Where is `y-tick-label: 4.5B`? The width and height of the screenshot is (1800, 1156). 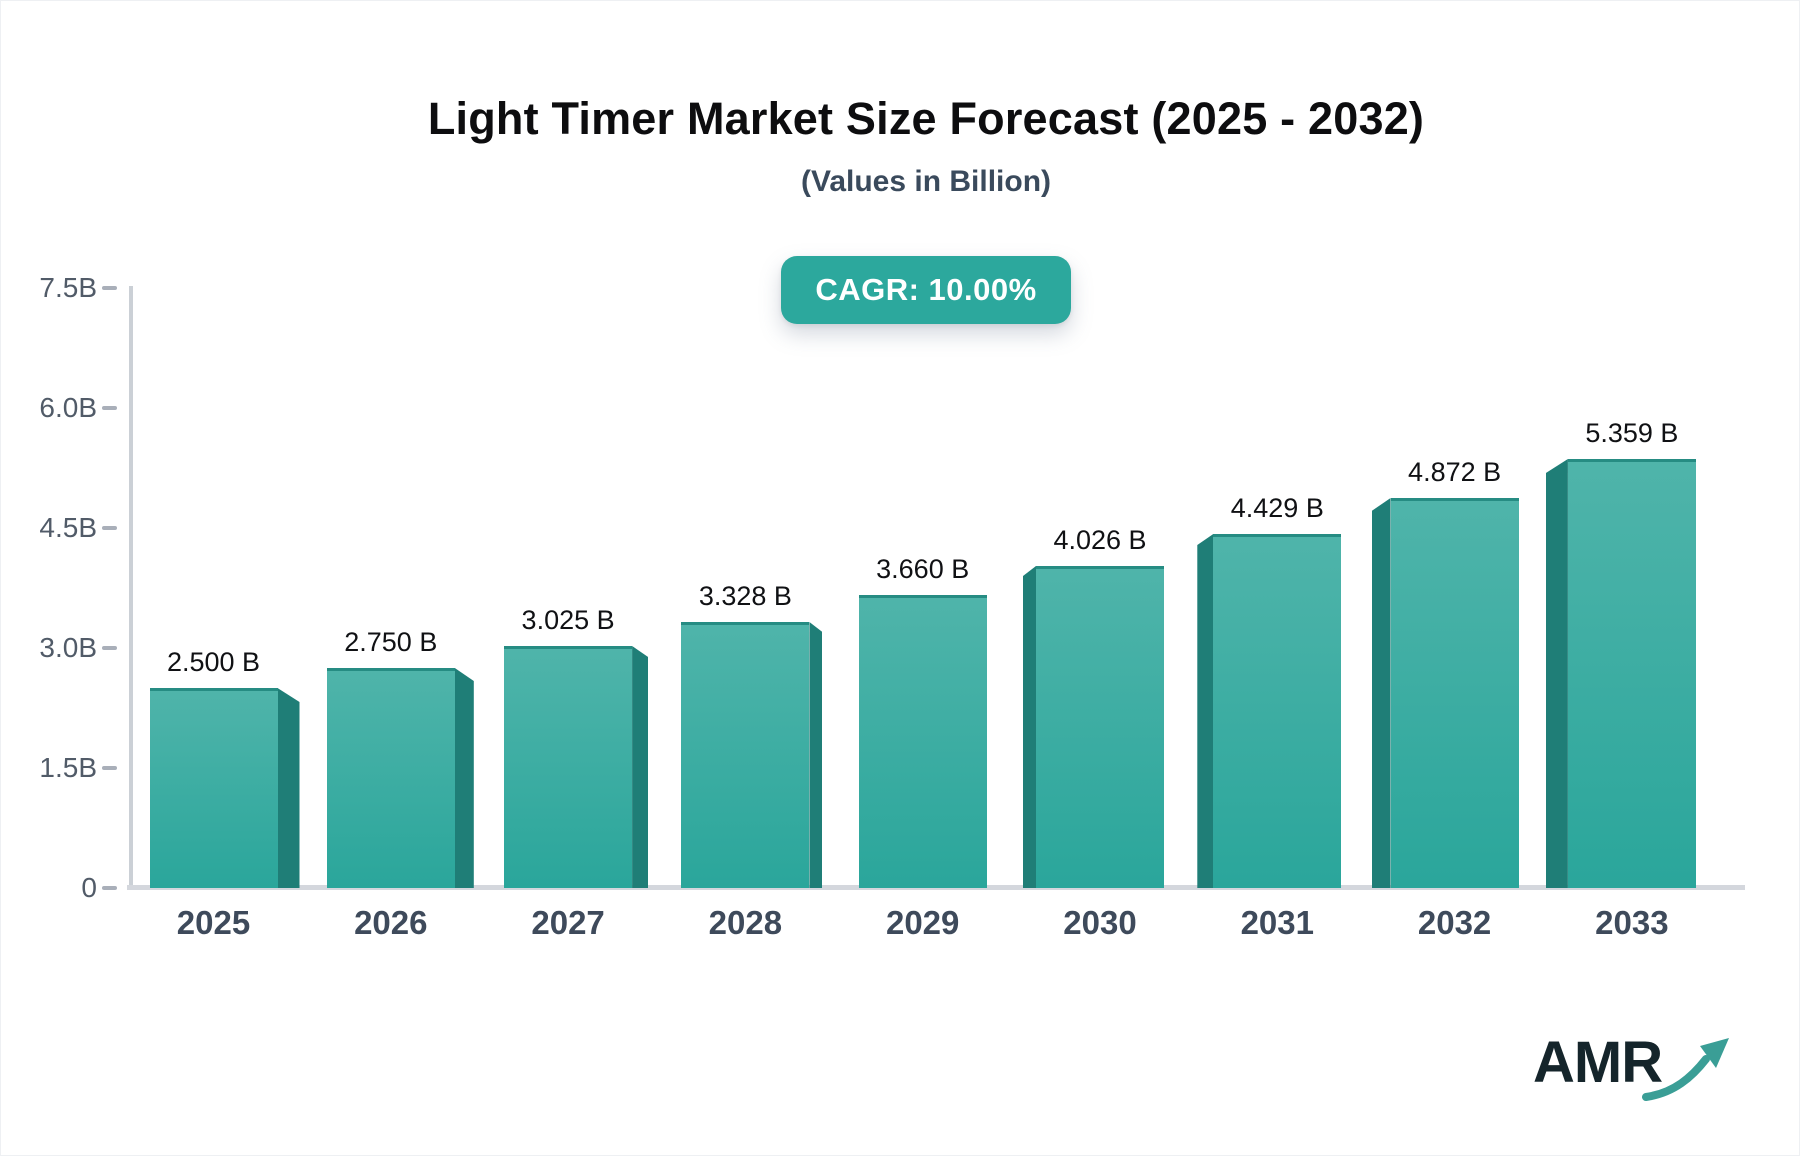 y-tick-label: 4.5B is located at coordinates (68, 527).